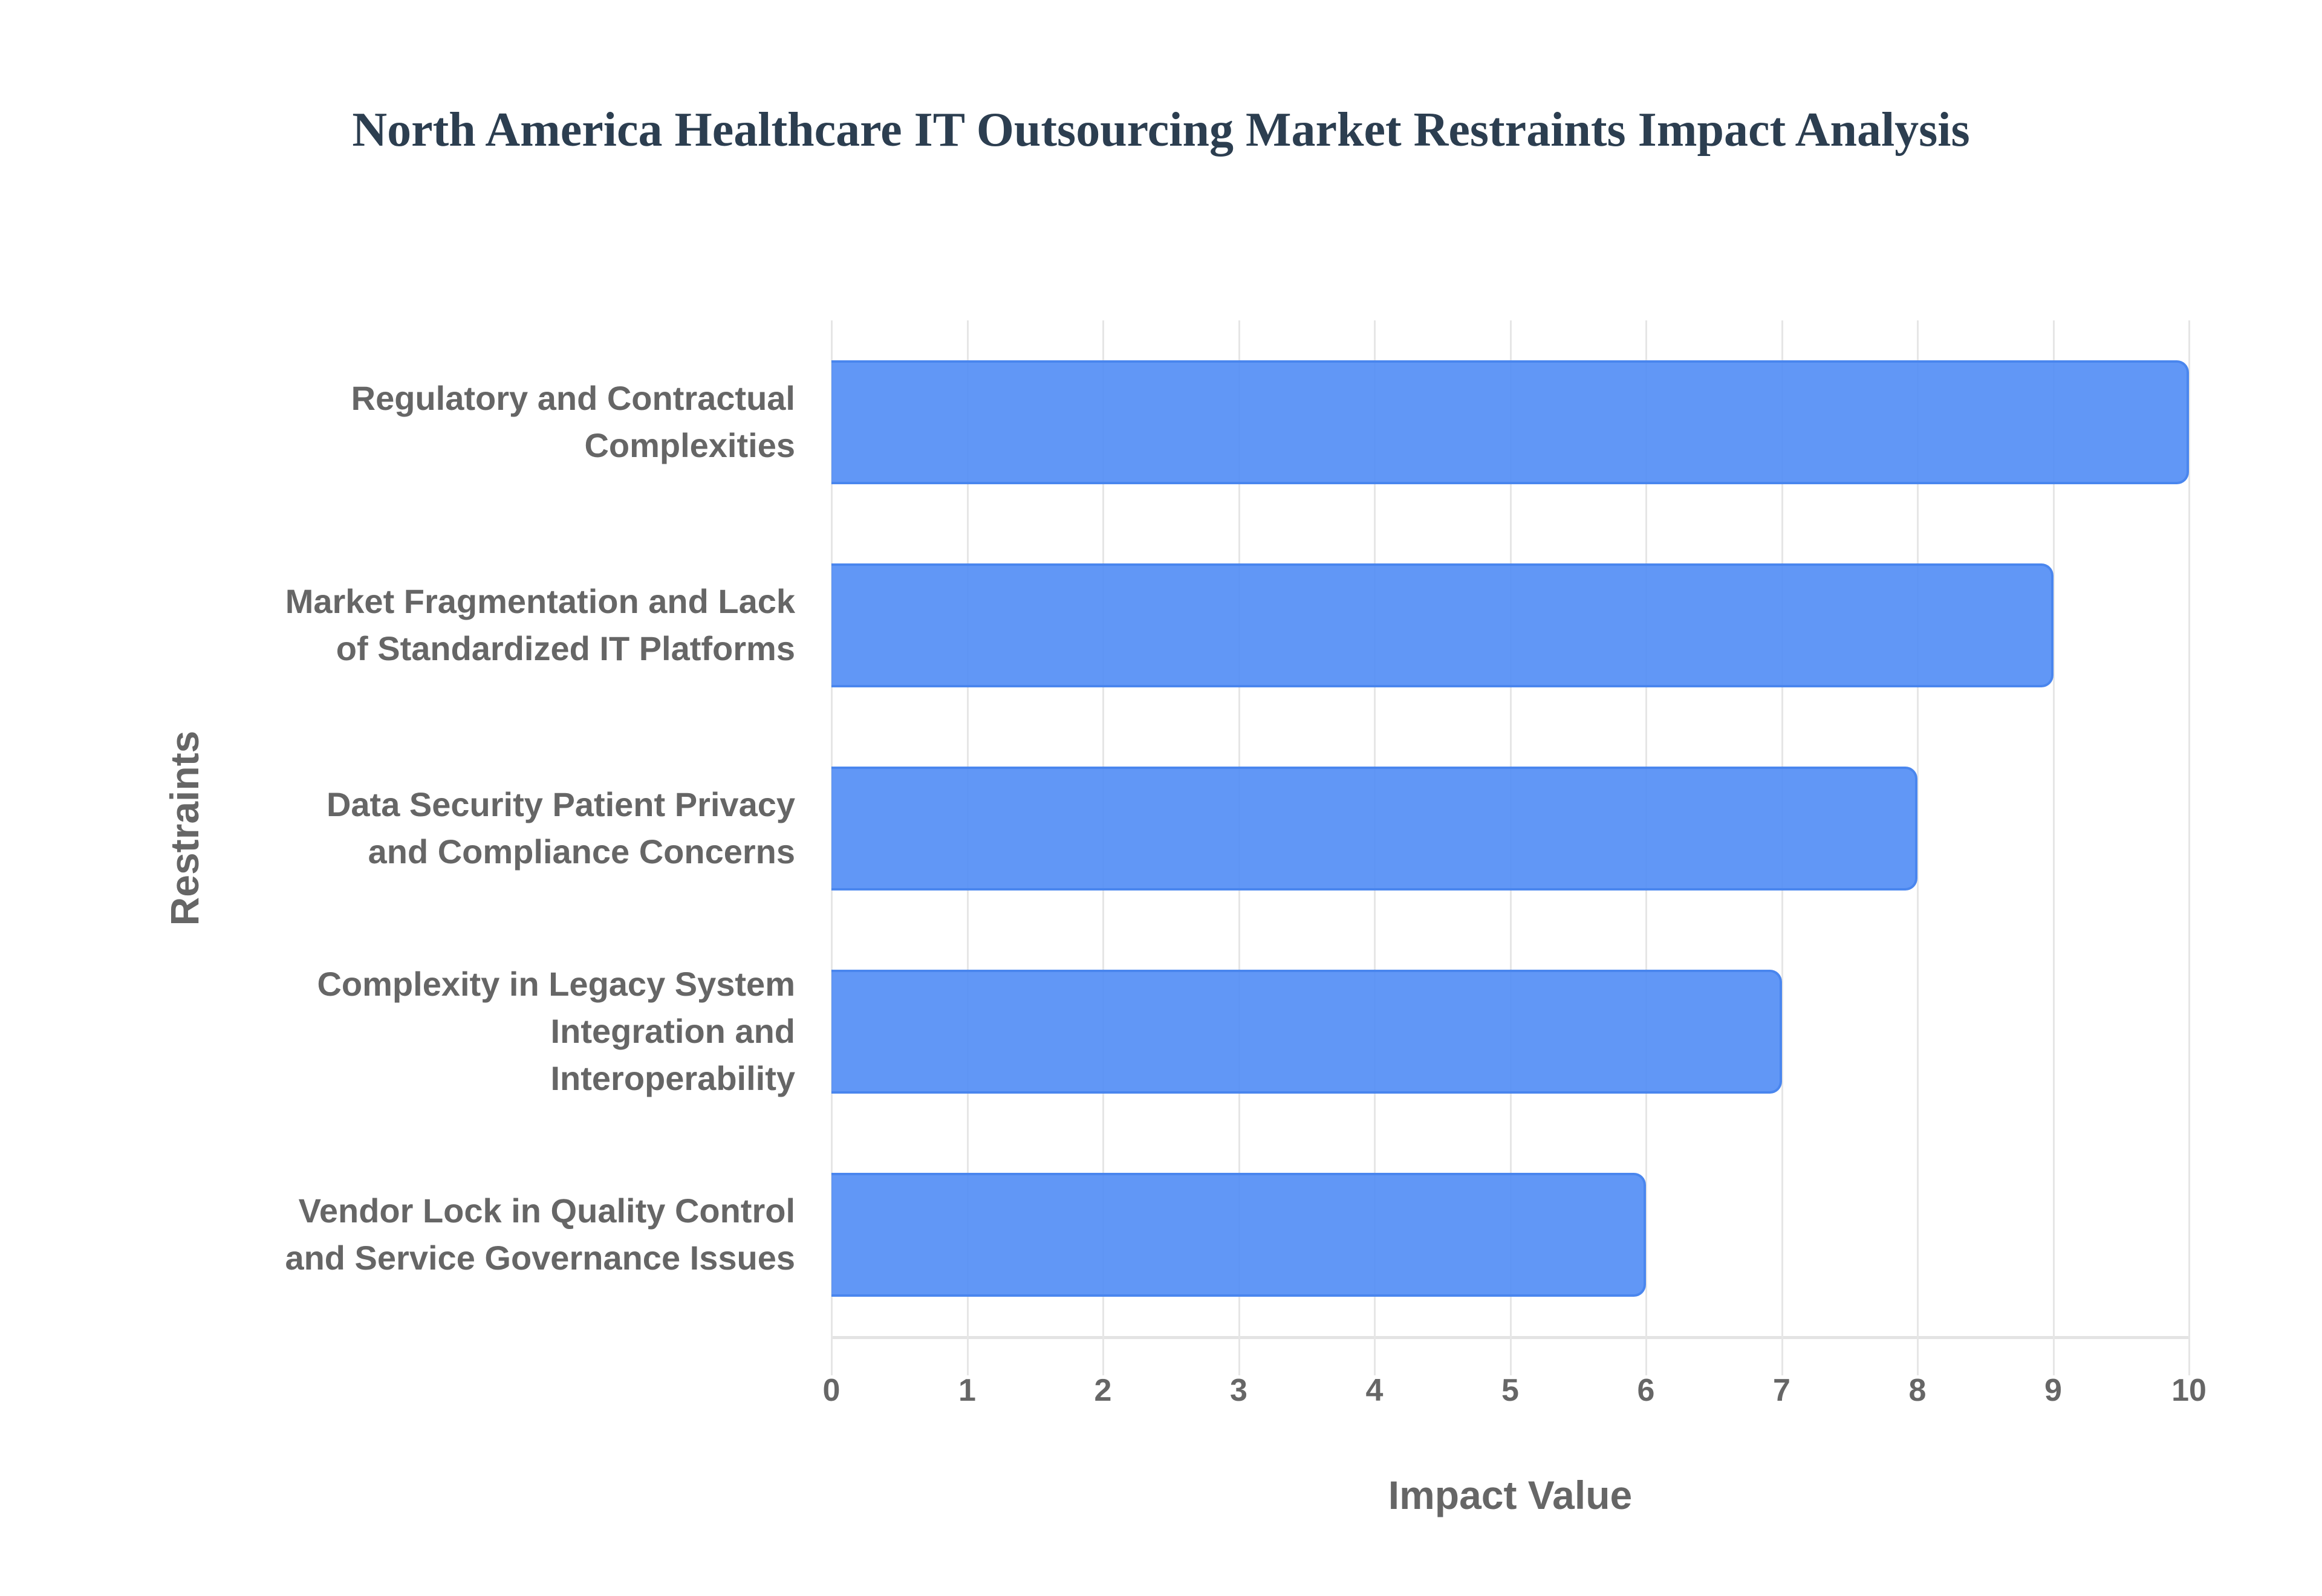  Describe the element at coordinates (1646, 1390) in the screenshot. I see `x-tick-label: 6` at that location.